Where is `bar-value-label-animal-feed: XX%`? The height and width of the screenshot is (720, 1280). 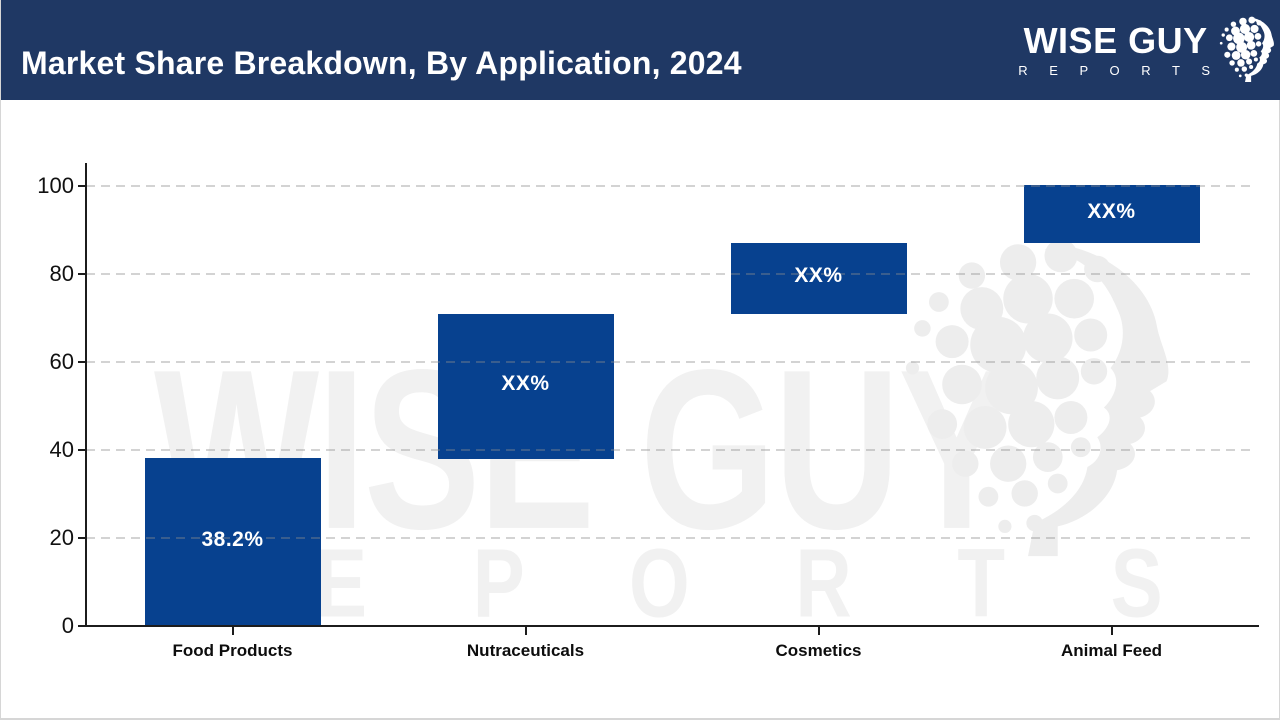 bar-value-label-animal-feed: XX% is located at coordinates (1111, 212).